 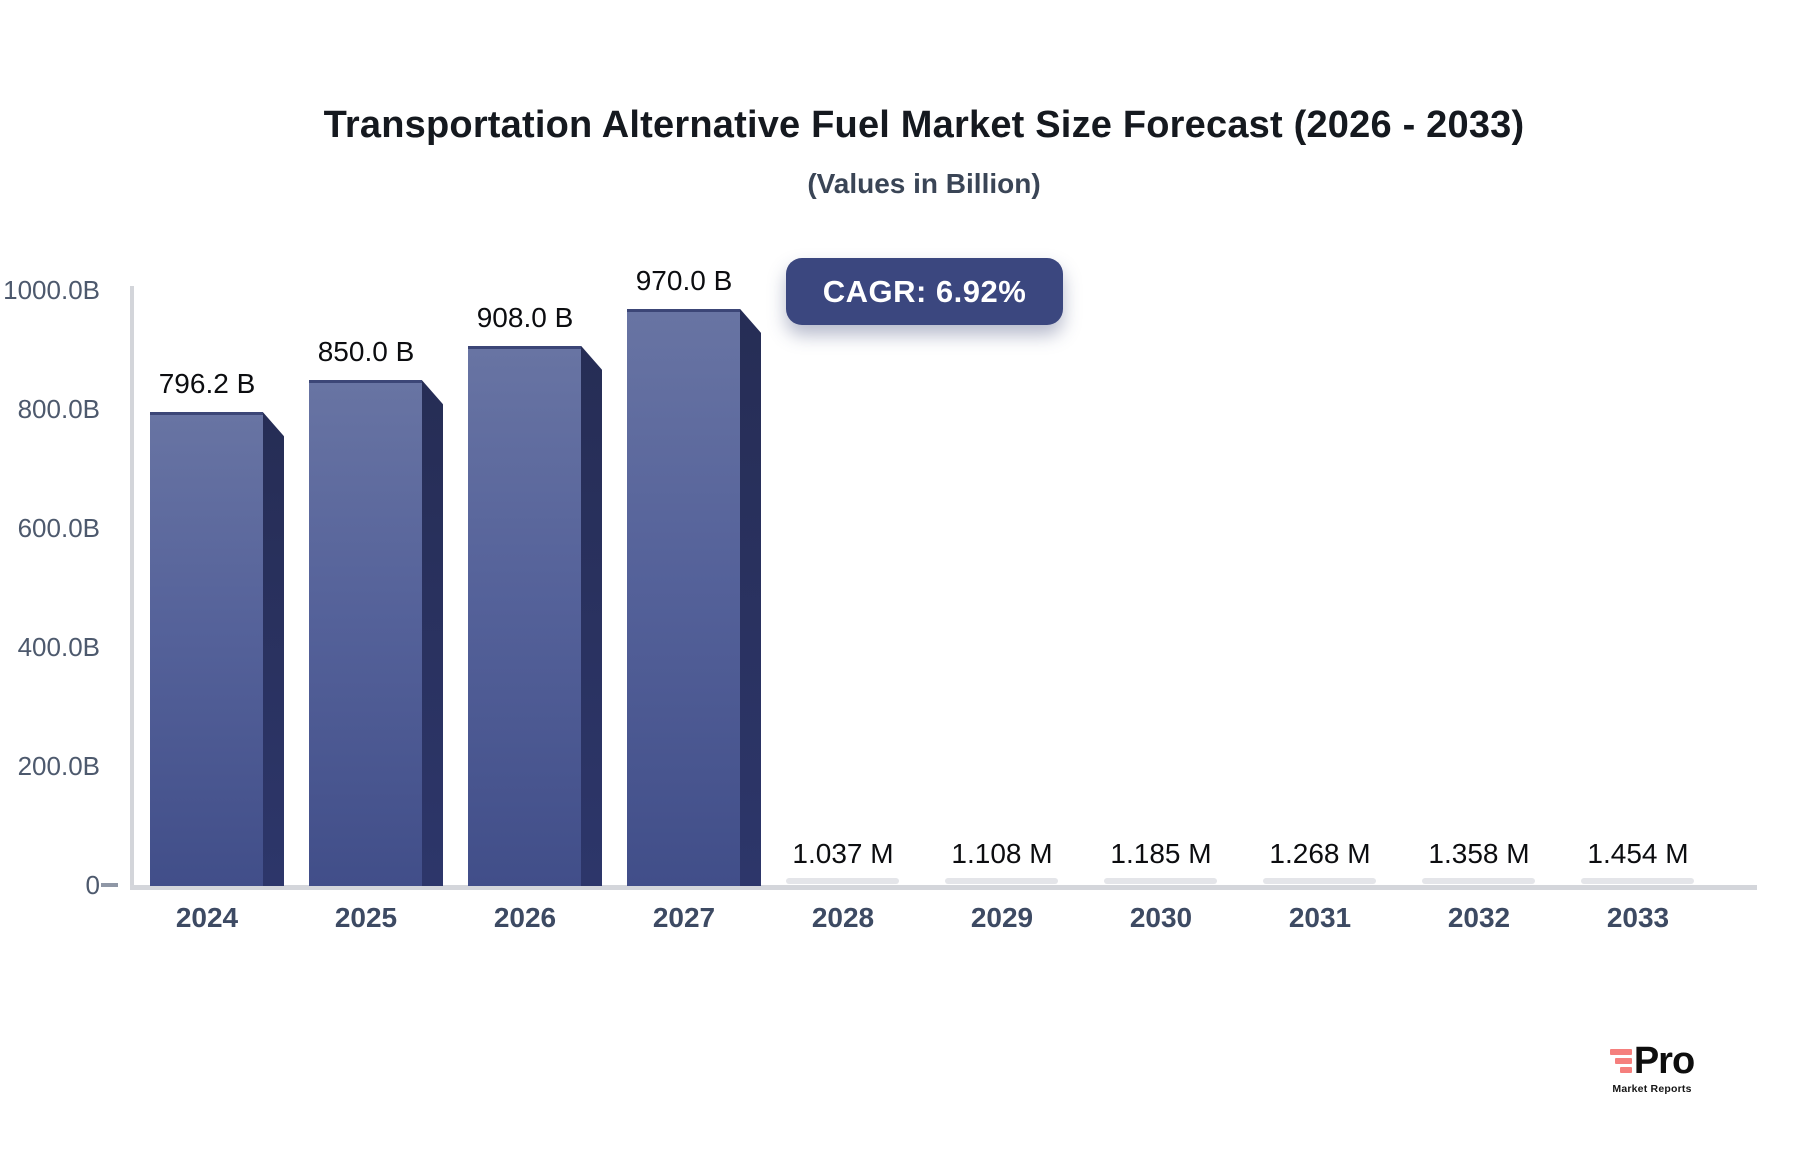 What do you see at coordinates (1638, 917) in the screenshot?
I see `x-axis-label-2033: 2033` at bounding box center [1638, 917].